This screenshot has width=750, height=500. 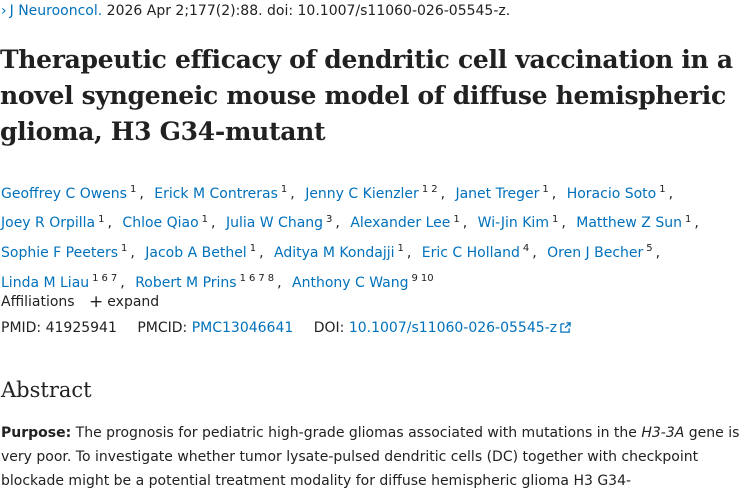 What do you see at coordinates (48, 223) in the screenshot?
I see `author-name-link: Joey R Orpilla` at bounding box center [48, 223].